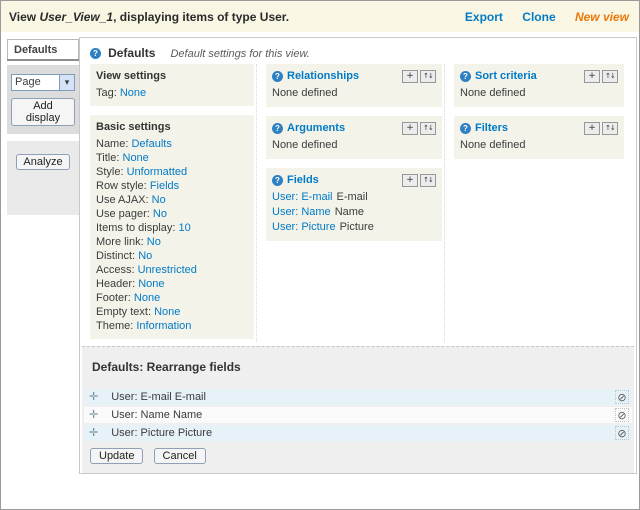 The height and width of the screenshot is (510, 640). Describe the element at coordinates (43, 162) in the screenshot. I see `analyze-button: Analyze` at that location.